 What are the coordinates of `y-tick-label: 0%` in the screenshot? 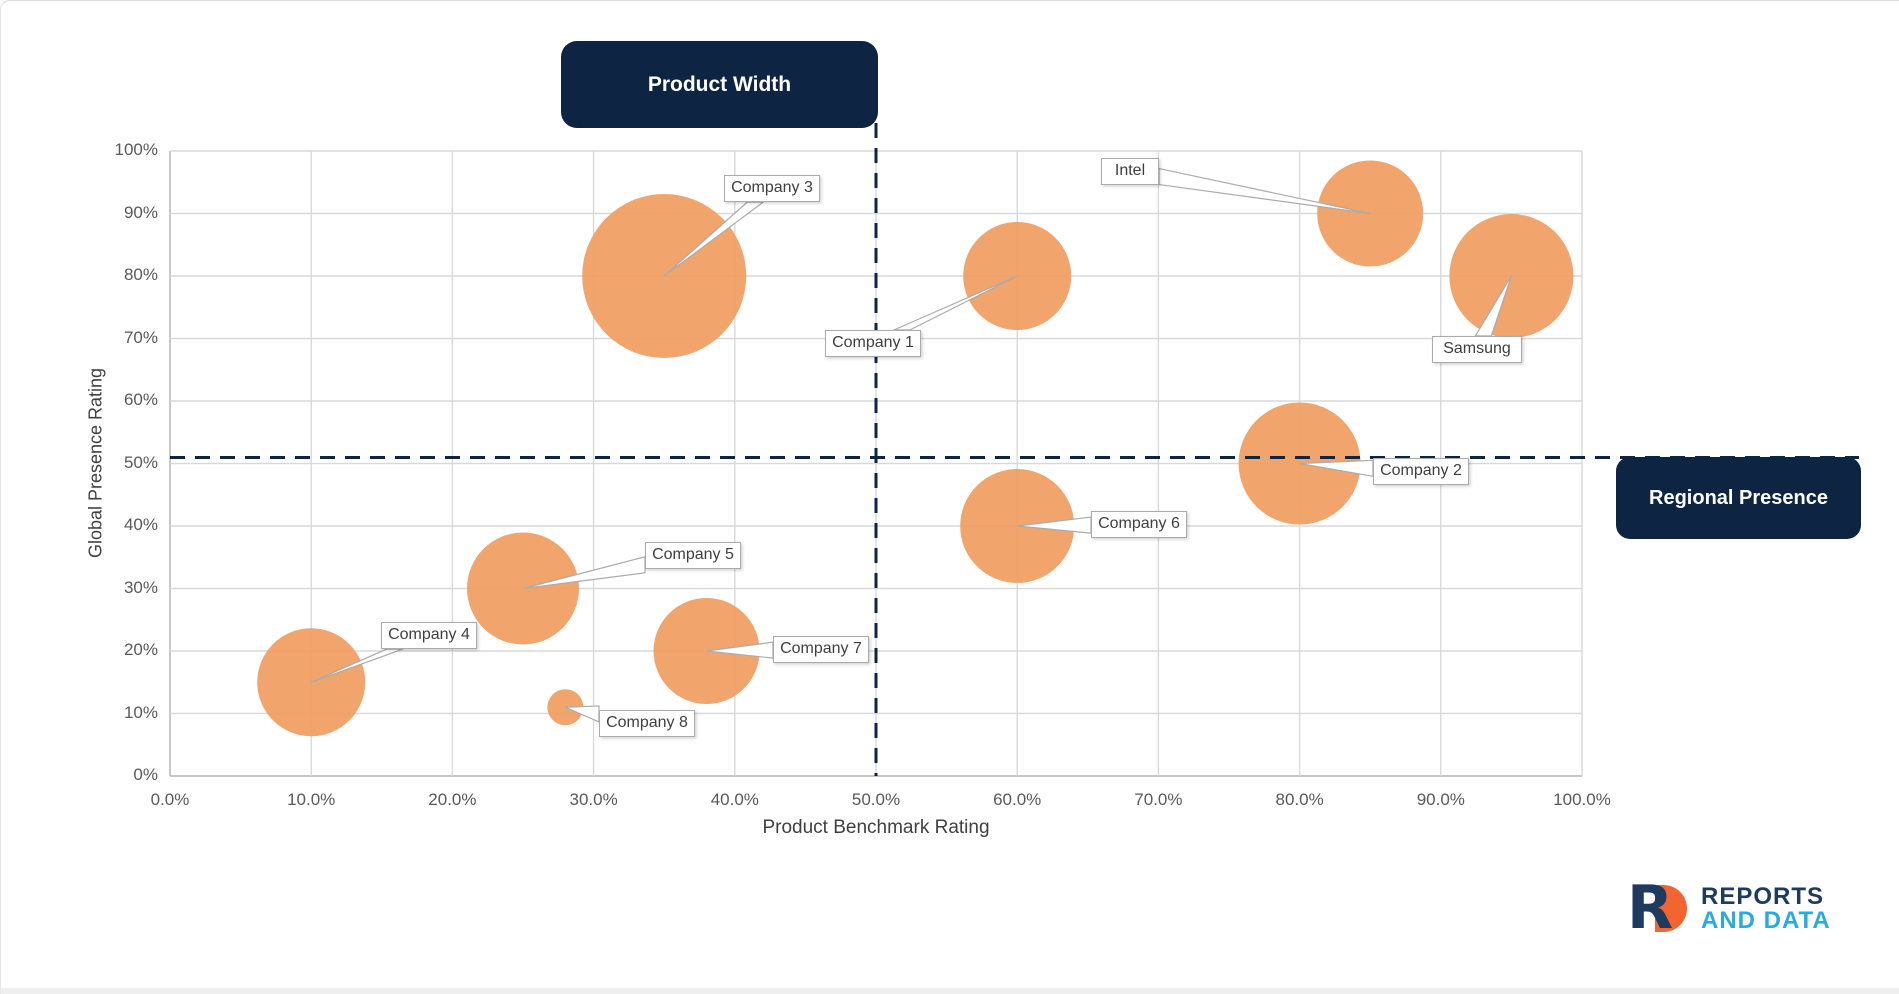 It's located at (145, 774).